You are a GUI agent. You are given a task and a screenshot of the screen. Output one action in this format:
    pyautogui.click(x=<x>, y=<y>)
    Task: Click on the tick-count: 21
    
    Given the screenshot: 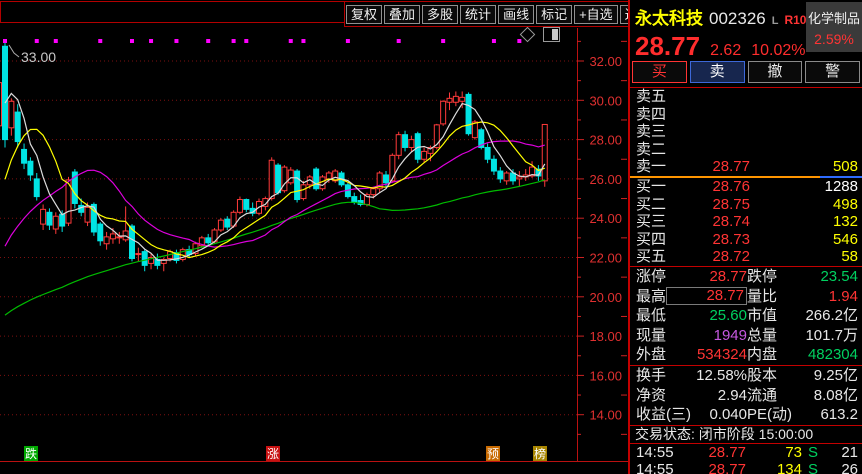 What is the action you would take?
    pyautogui.click(x=849, y=452)
    